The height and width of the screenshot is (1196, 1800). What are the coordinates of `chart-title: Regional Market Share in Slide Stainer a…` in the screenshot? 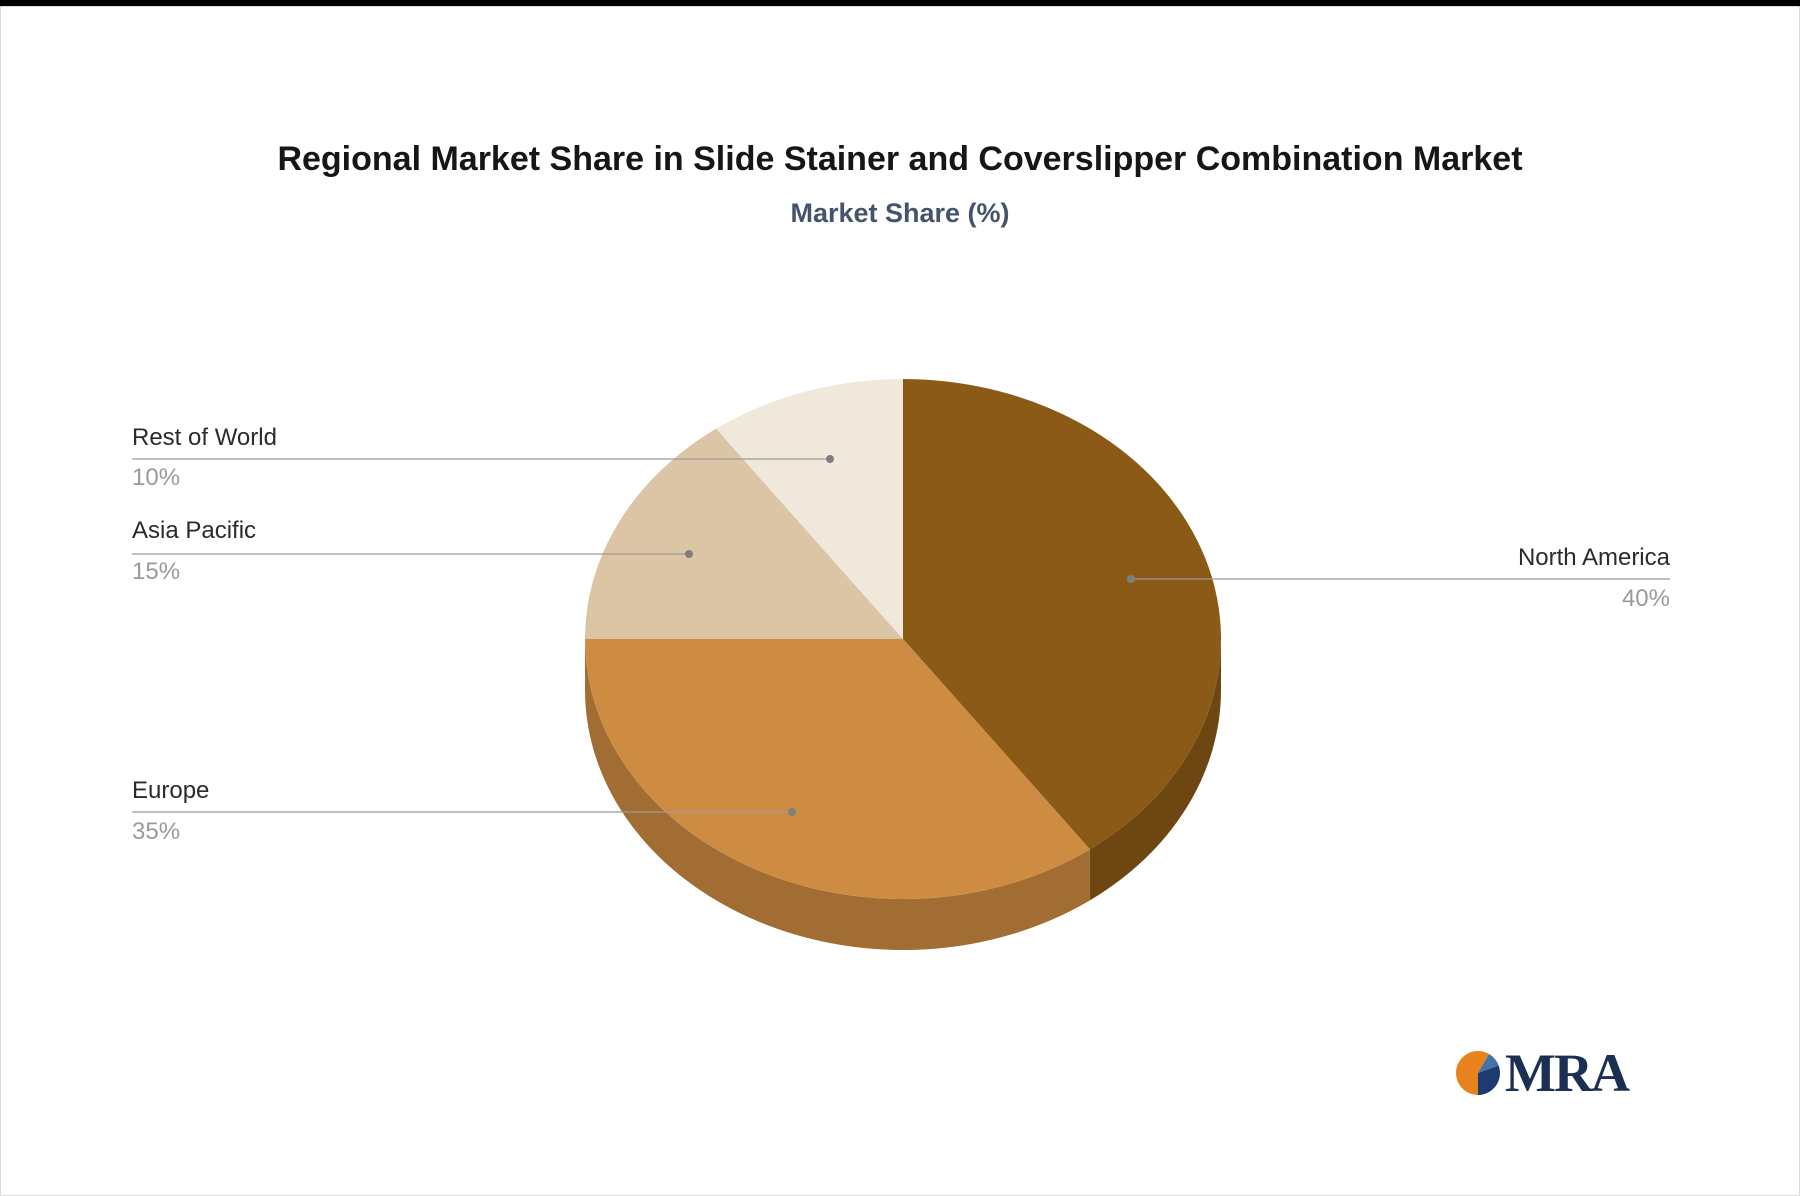 It's located at (900, 159).